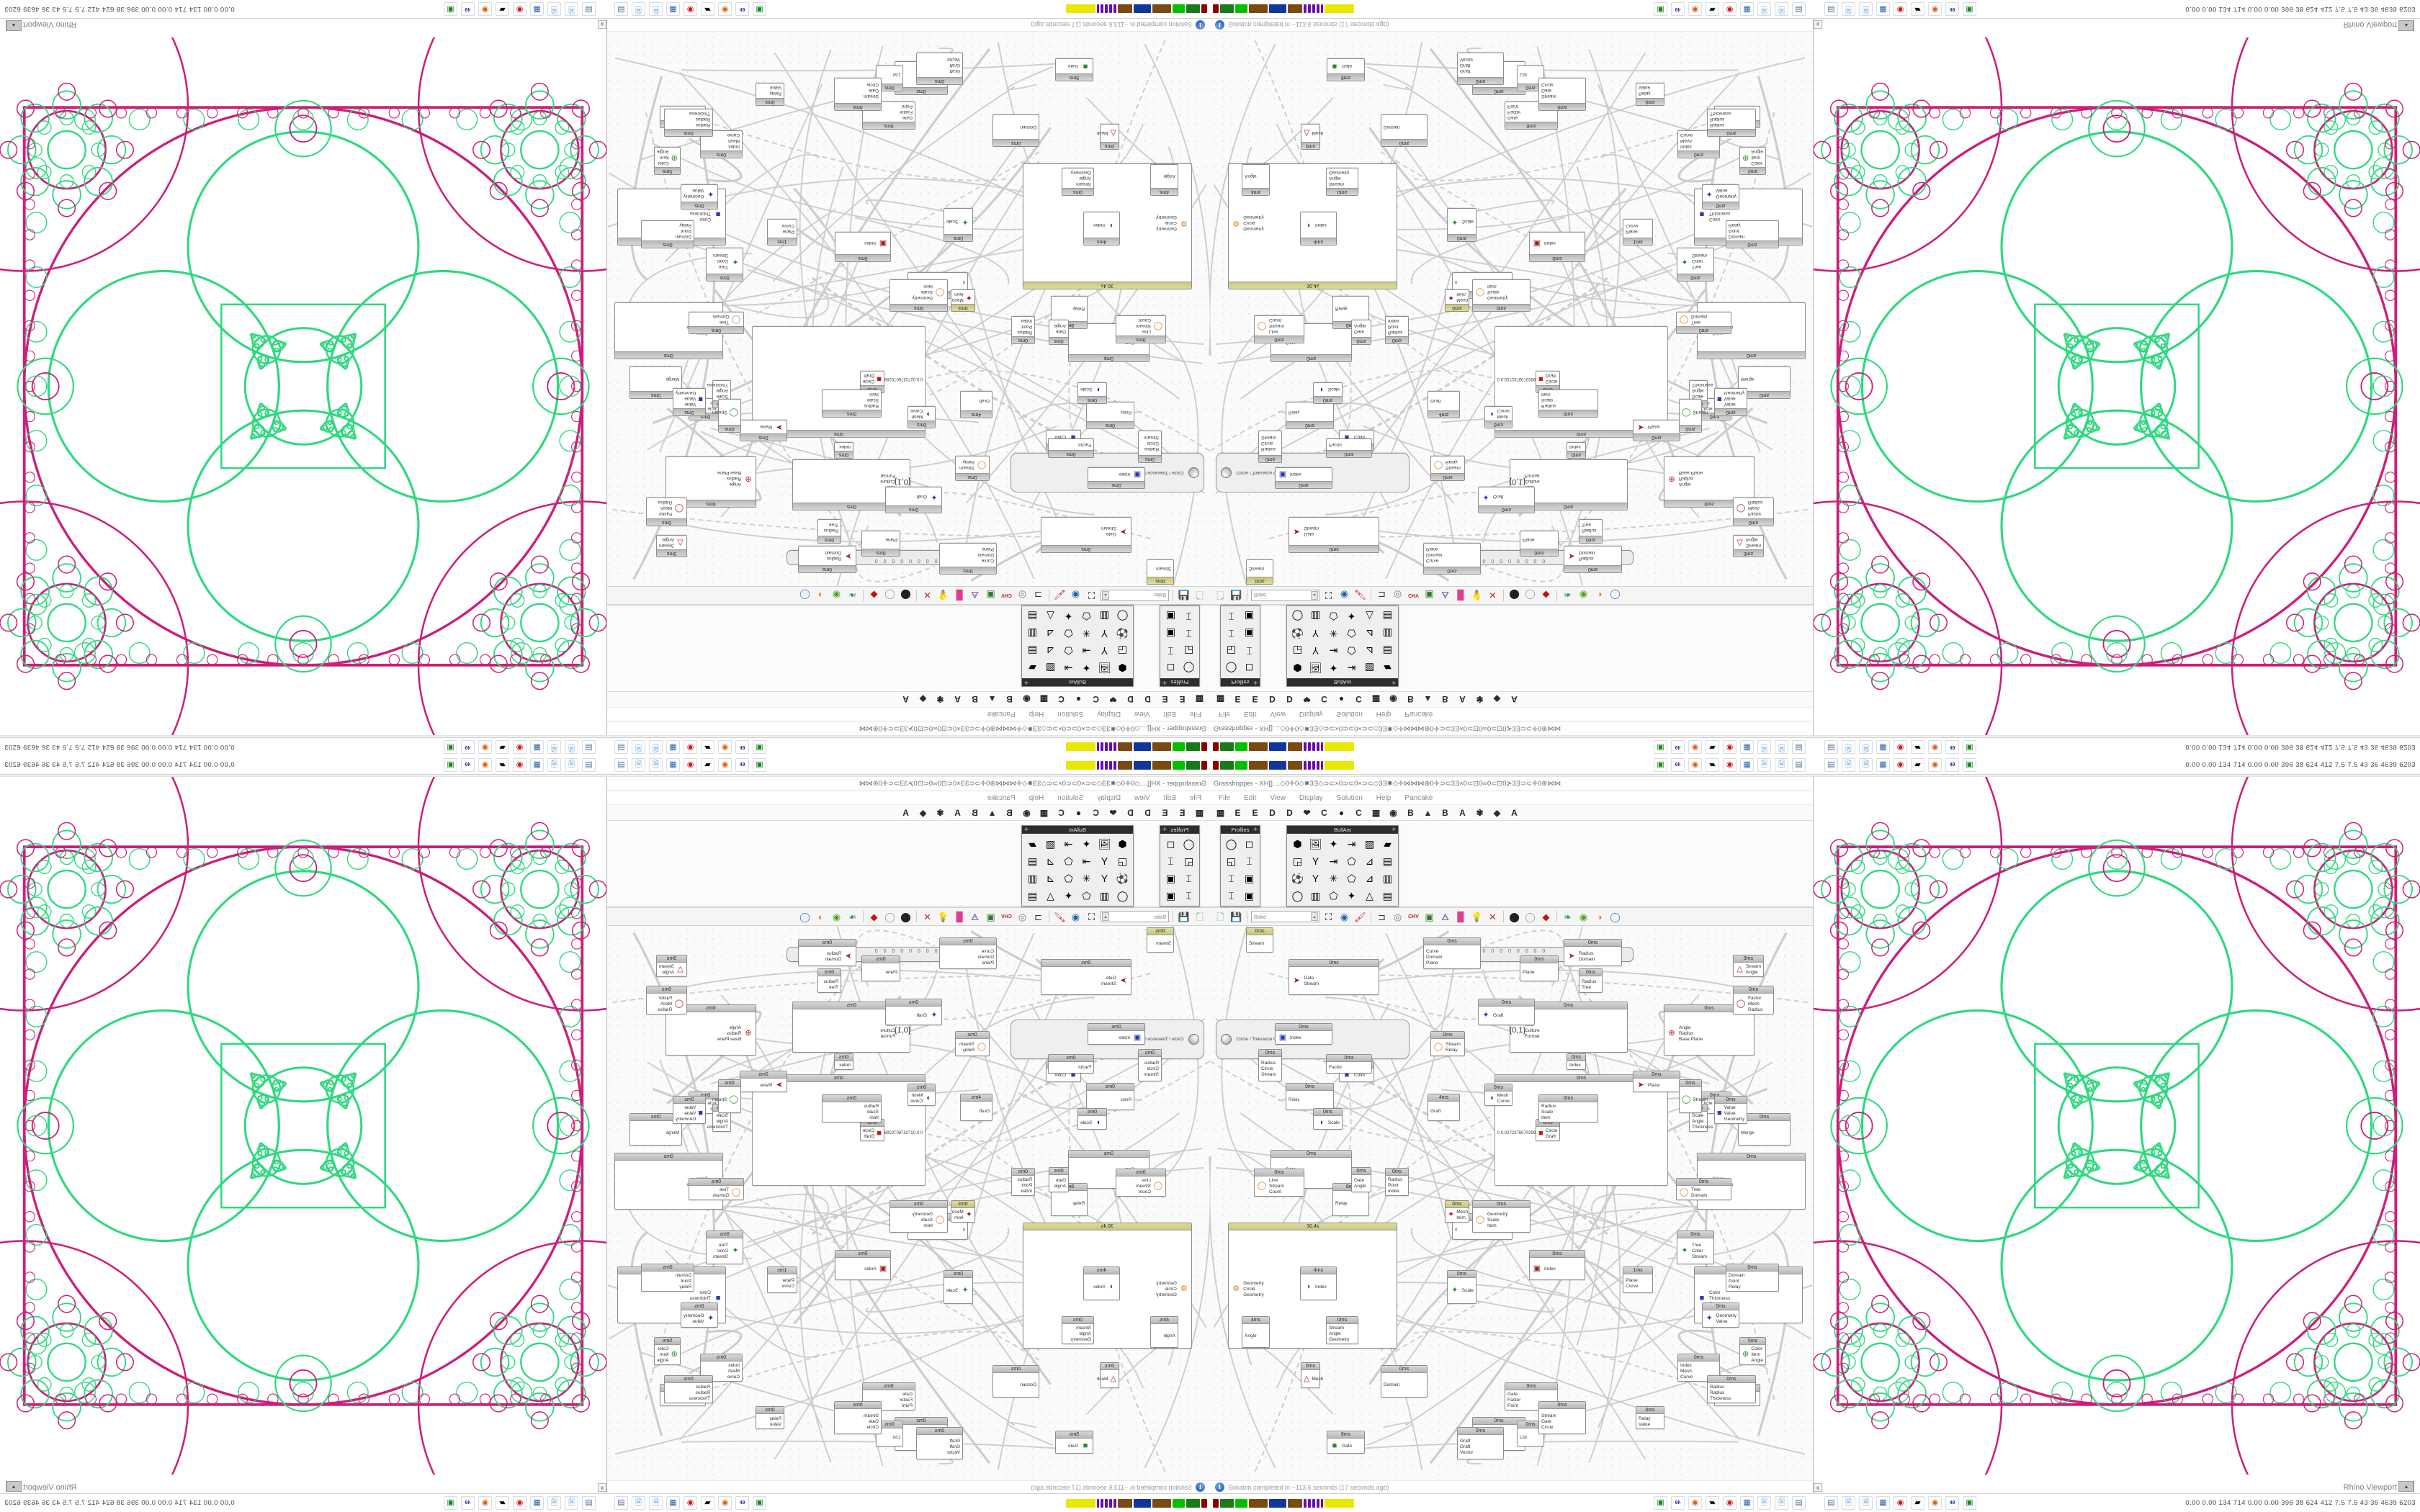 The width and height of the screenshot is (2420, 1512). Describe the element at coordinates (1351, 616) in the screenshot. I see `palette-1-item-21-icon: ✦` at that location.